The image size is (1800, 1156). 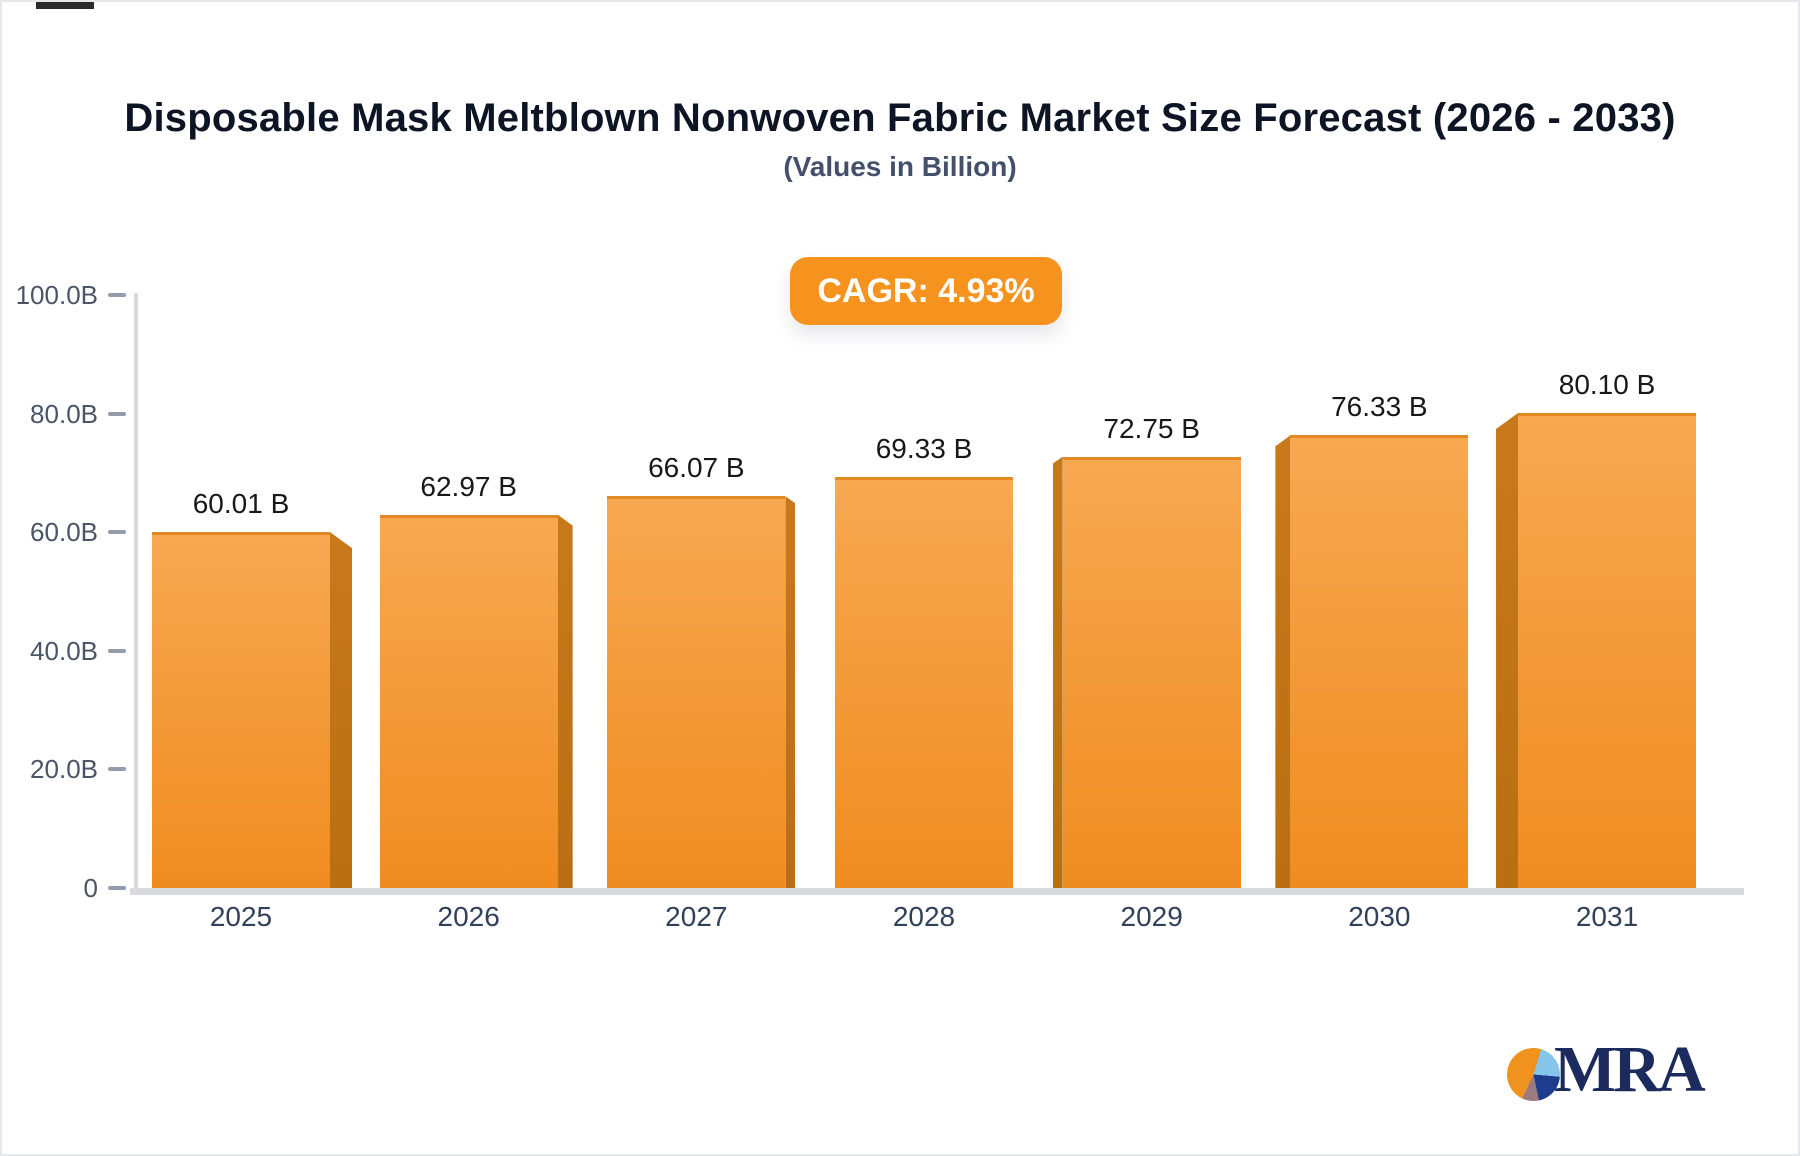 What do you see at coordinates (924, 448) in the screenshot?
I see `bar-value-label: 69.33 B` at bounding box center [924, 448].